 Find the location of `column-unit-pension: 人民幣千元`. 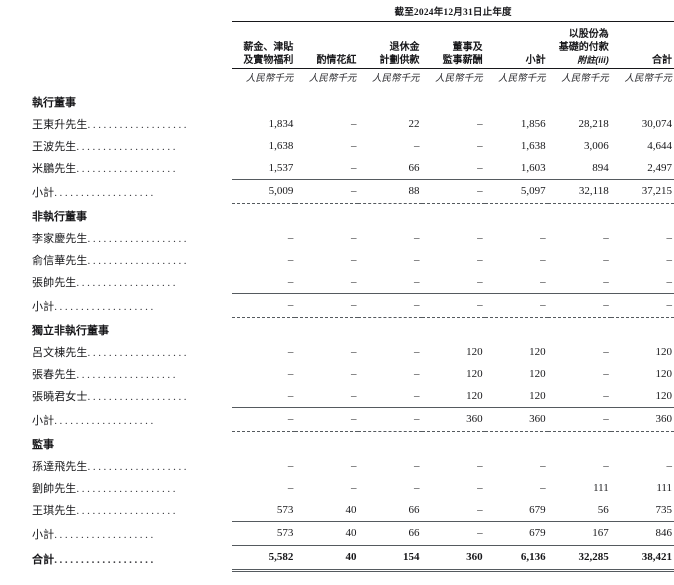

column-unit-pension: 人民幣千元 is located at coordinates (390, 78).